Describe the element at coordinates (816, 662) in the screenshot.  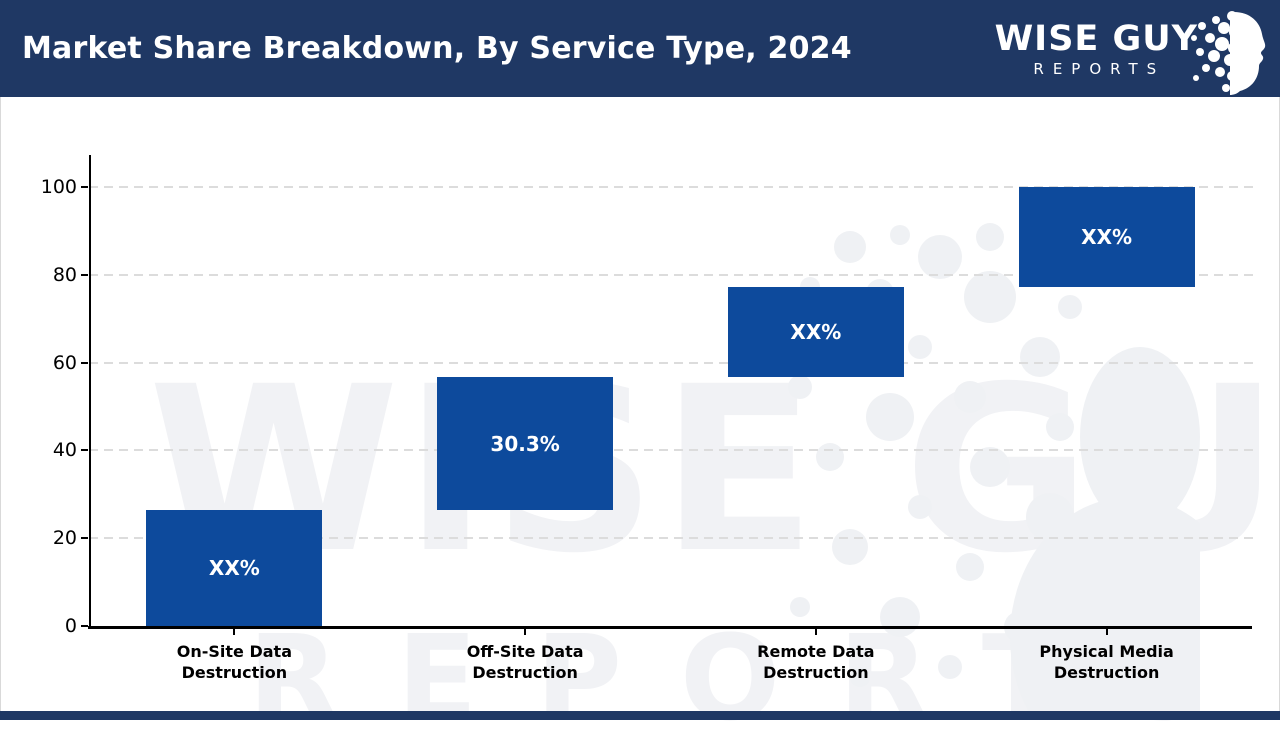
I see `x-axis-category-label: Remote Data Destruction` at that location.